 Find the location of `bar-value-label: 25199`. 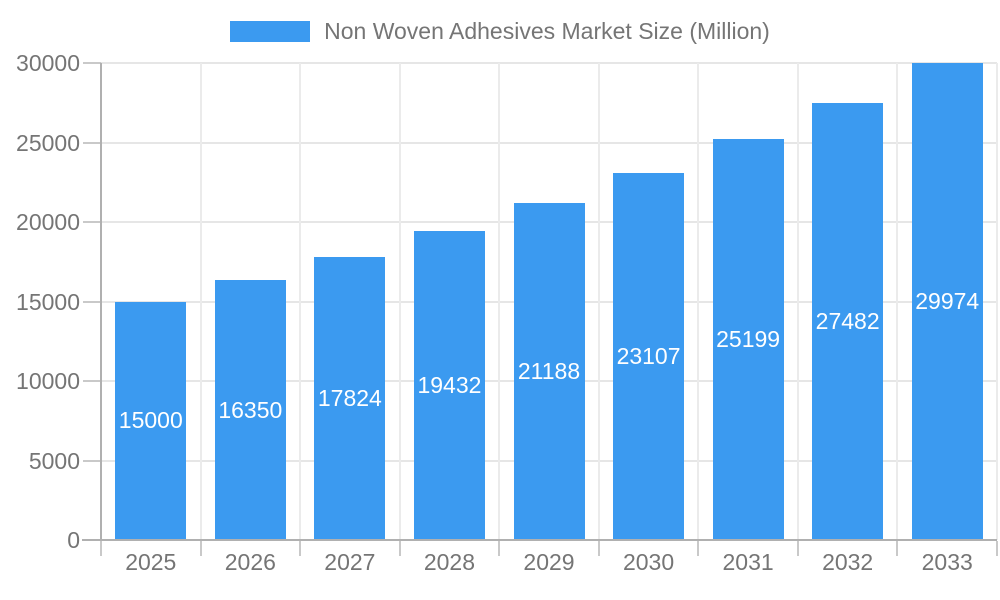

bar-value-label: 25199 is located at coordinates (748, 339).